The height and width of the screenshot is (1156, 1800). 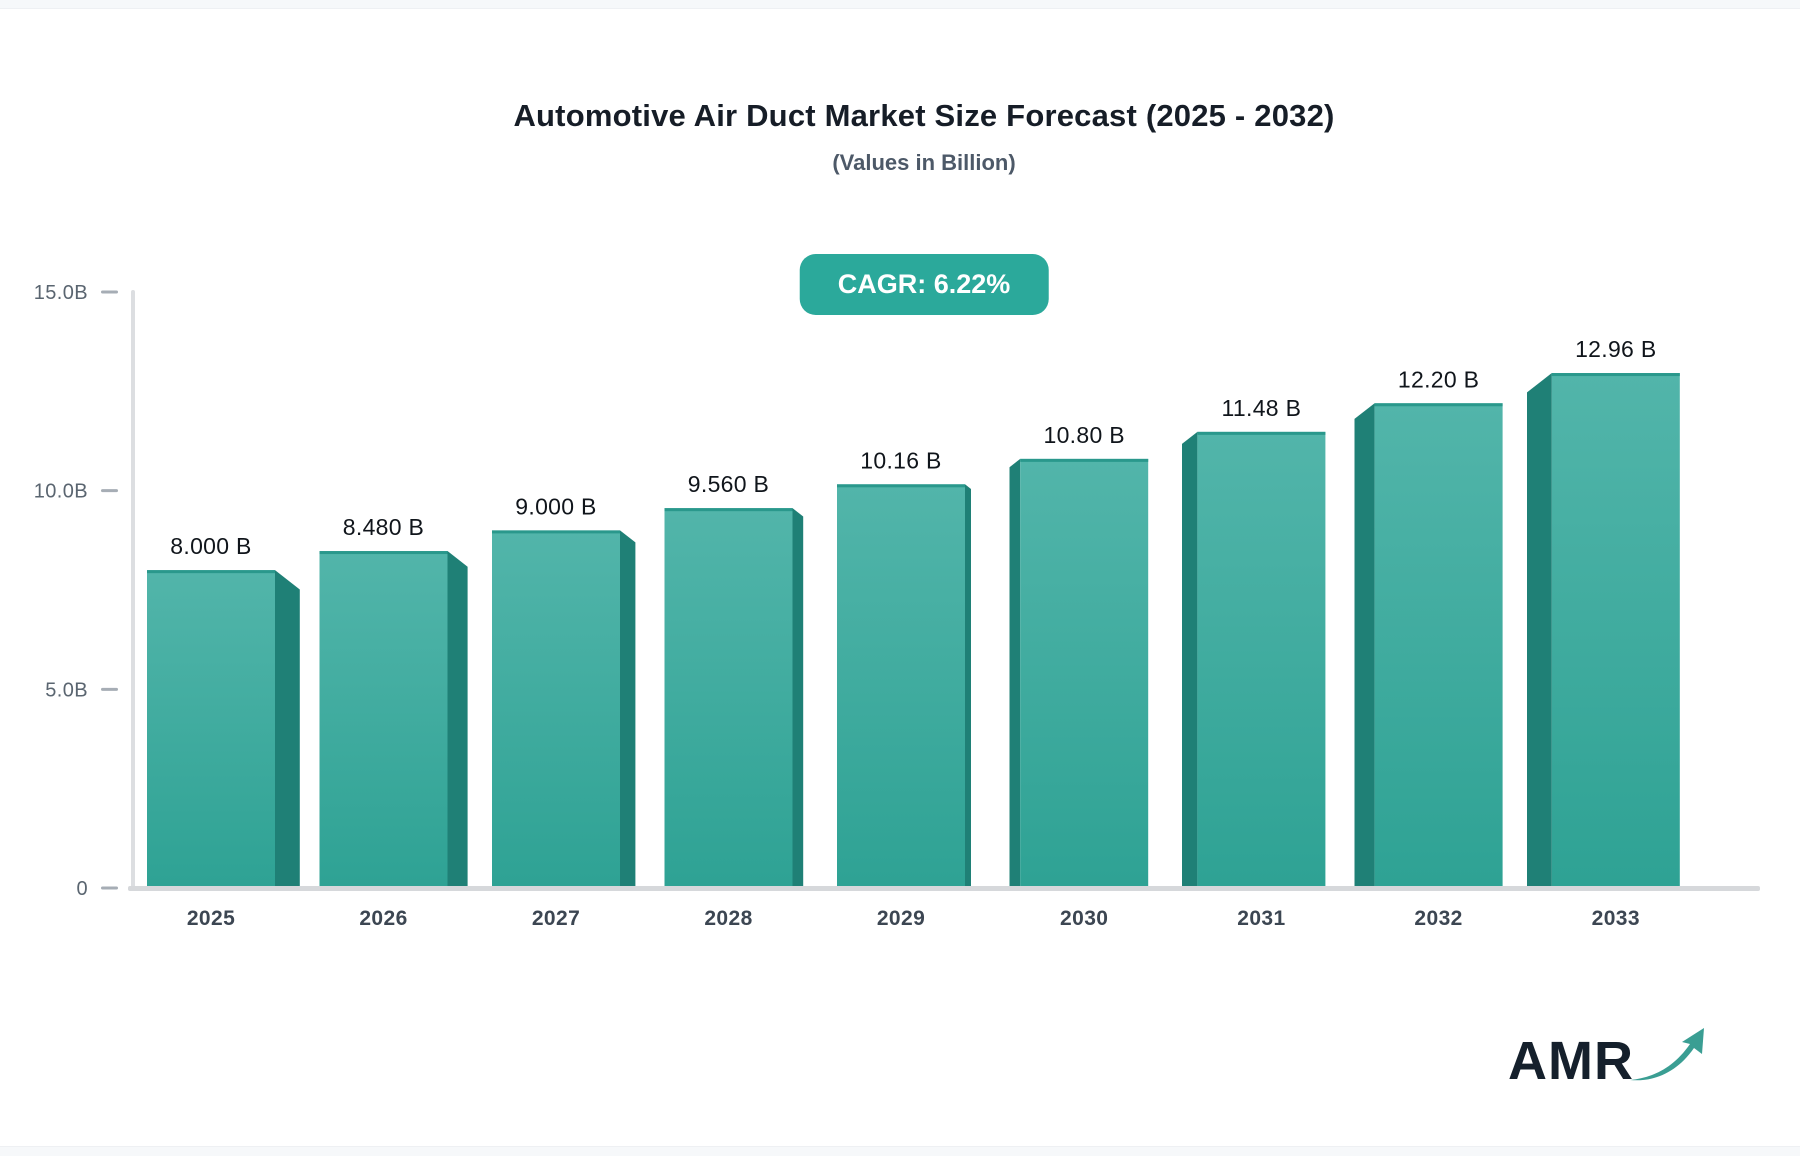 I want to click on y-axis-line, so click(x=133, y=589).